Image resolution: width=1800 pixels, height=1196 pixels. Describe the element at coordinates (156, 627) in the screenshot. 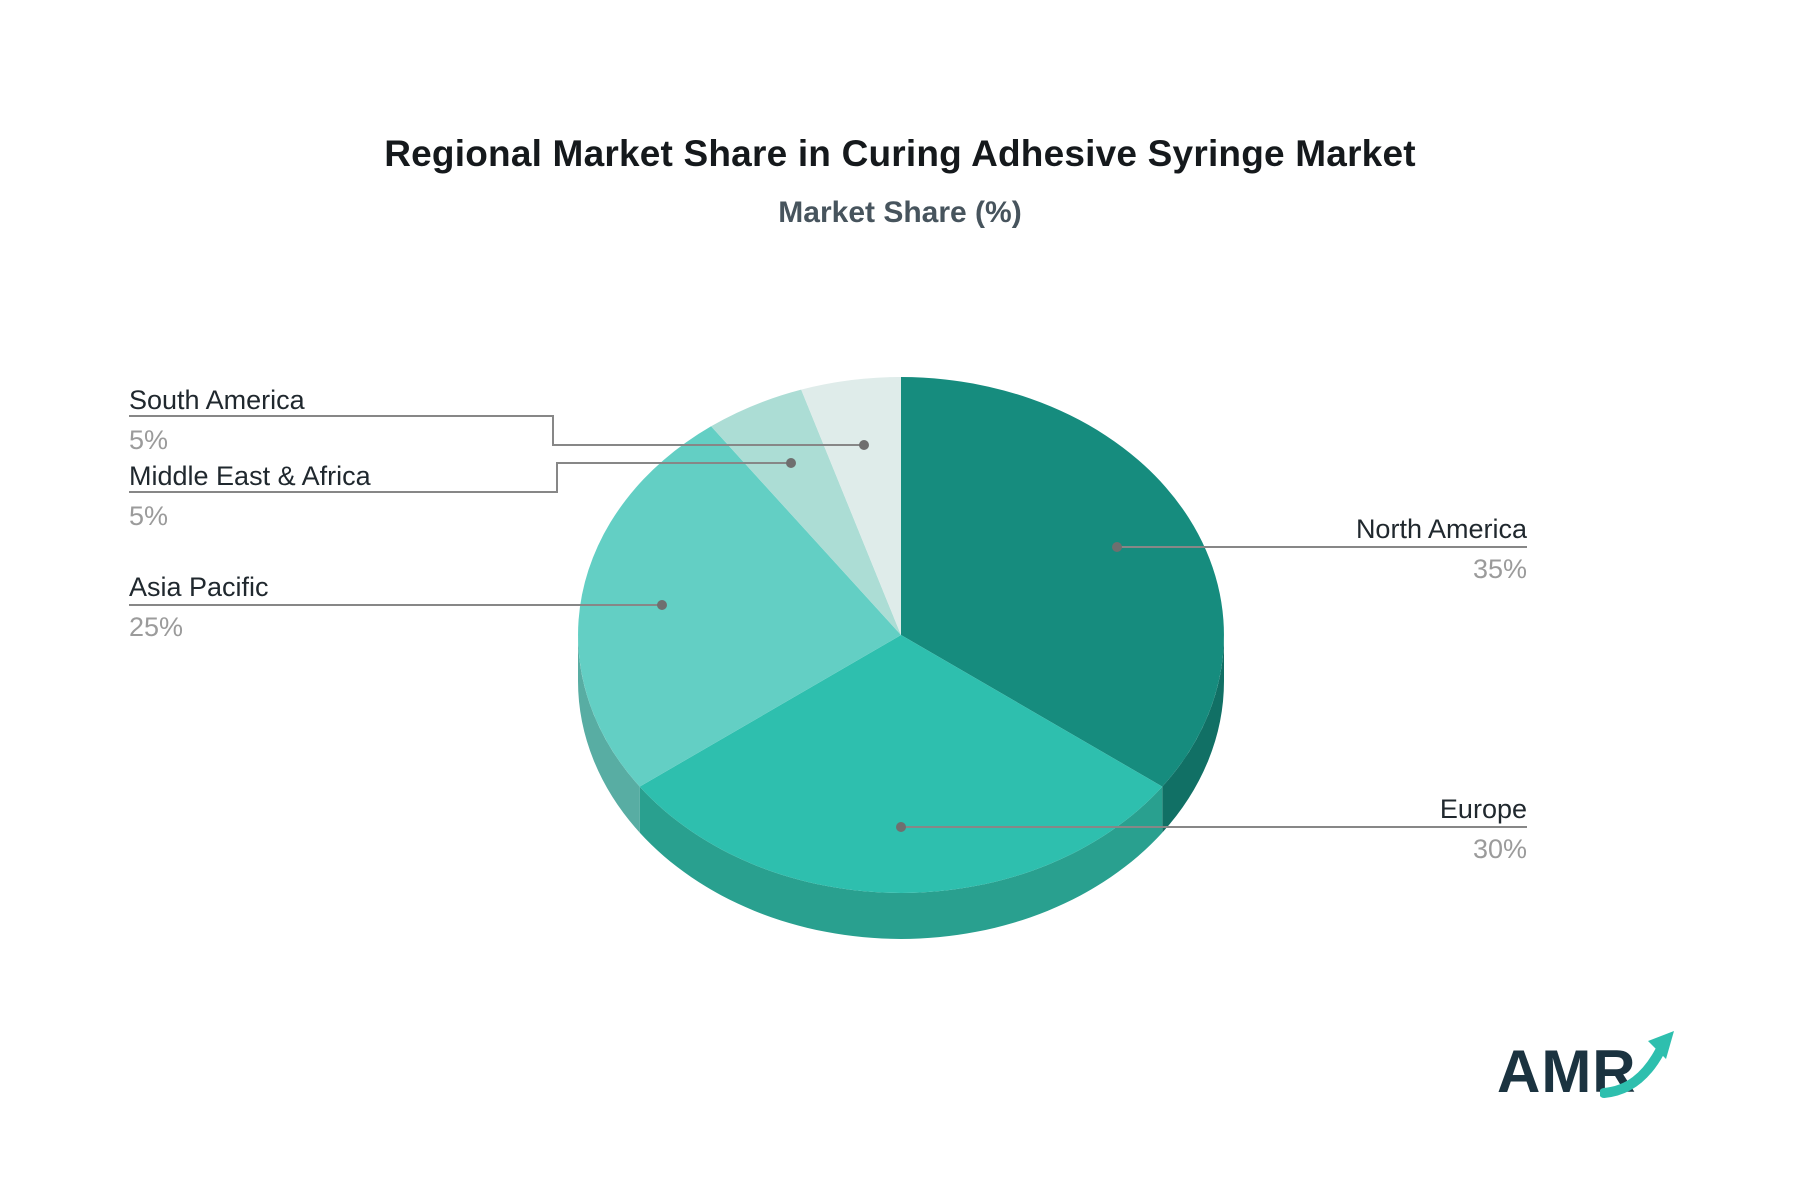

I see `slice-pct: 25%` at that location.